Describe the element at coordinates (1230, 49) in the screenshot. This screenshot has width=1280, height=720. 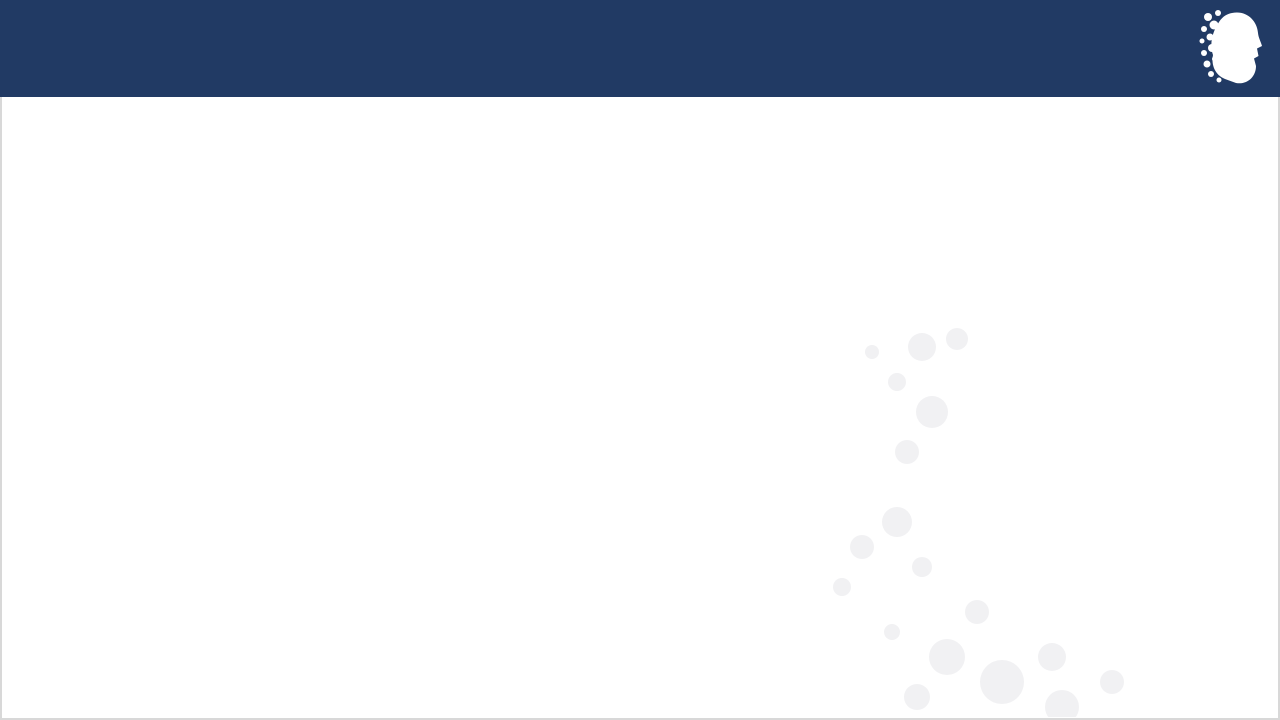
I see `logo-face-icon` at that location.